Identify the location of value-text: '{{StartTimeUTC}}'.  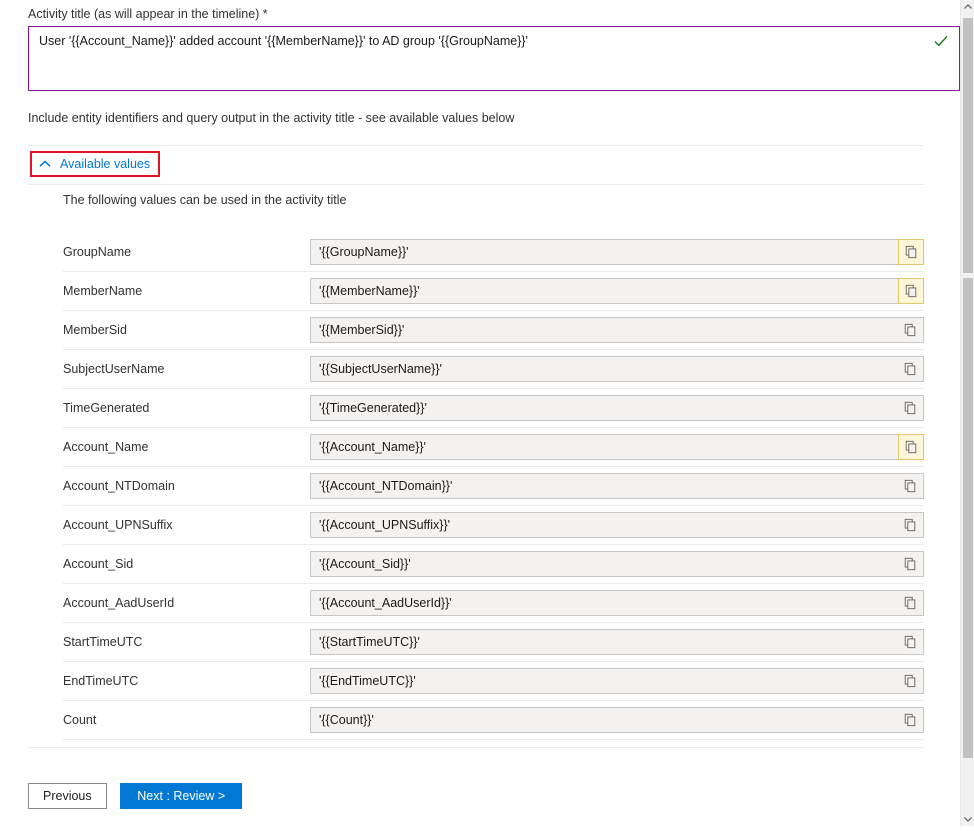
(369, 642).